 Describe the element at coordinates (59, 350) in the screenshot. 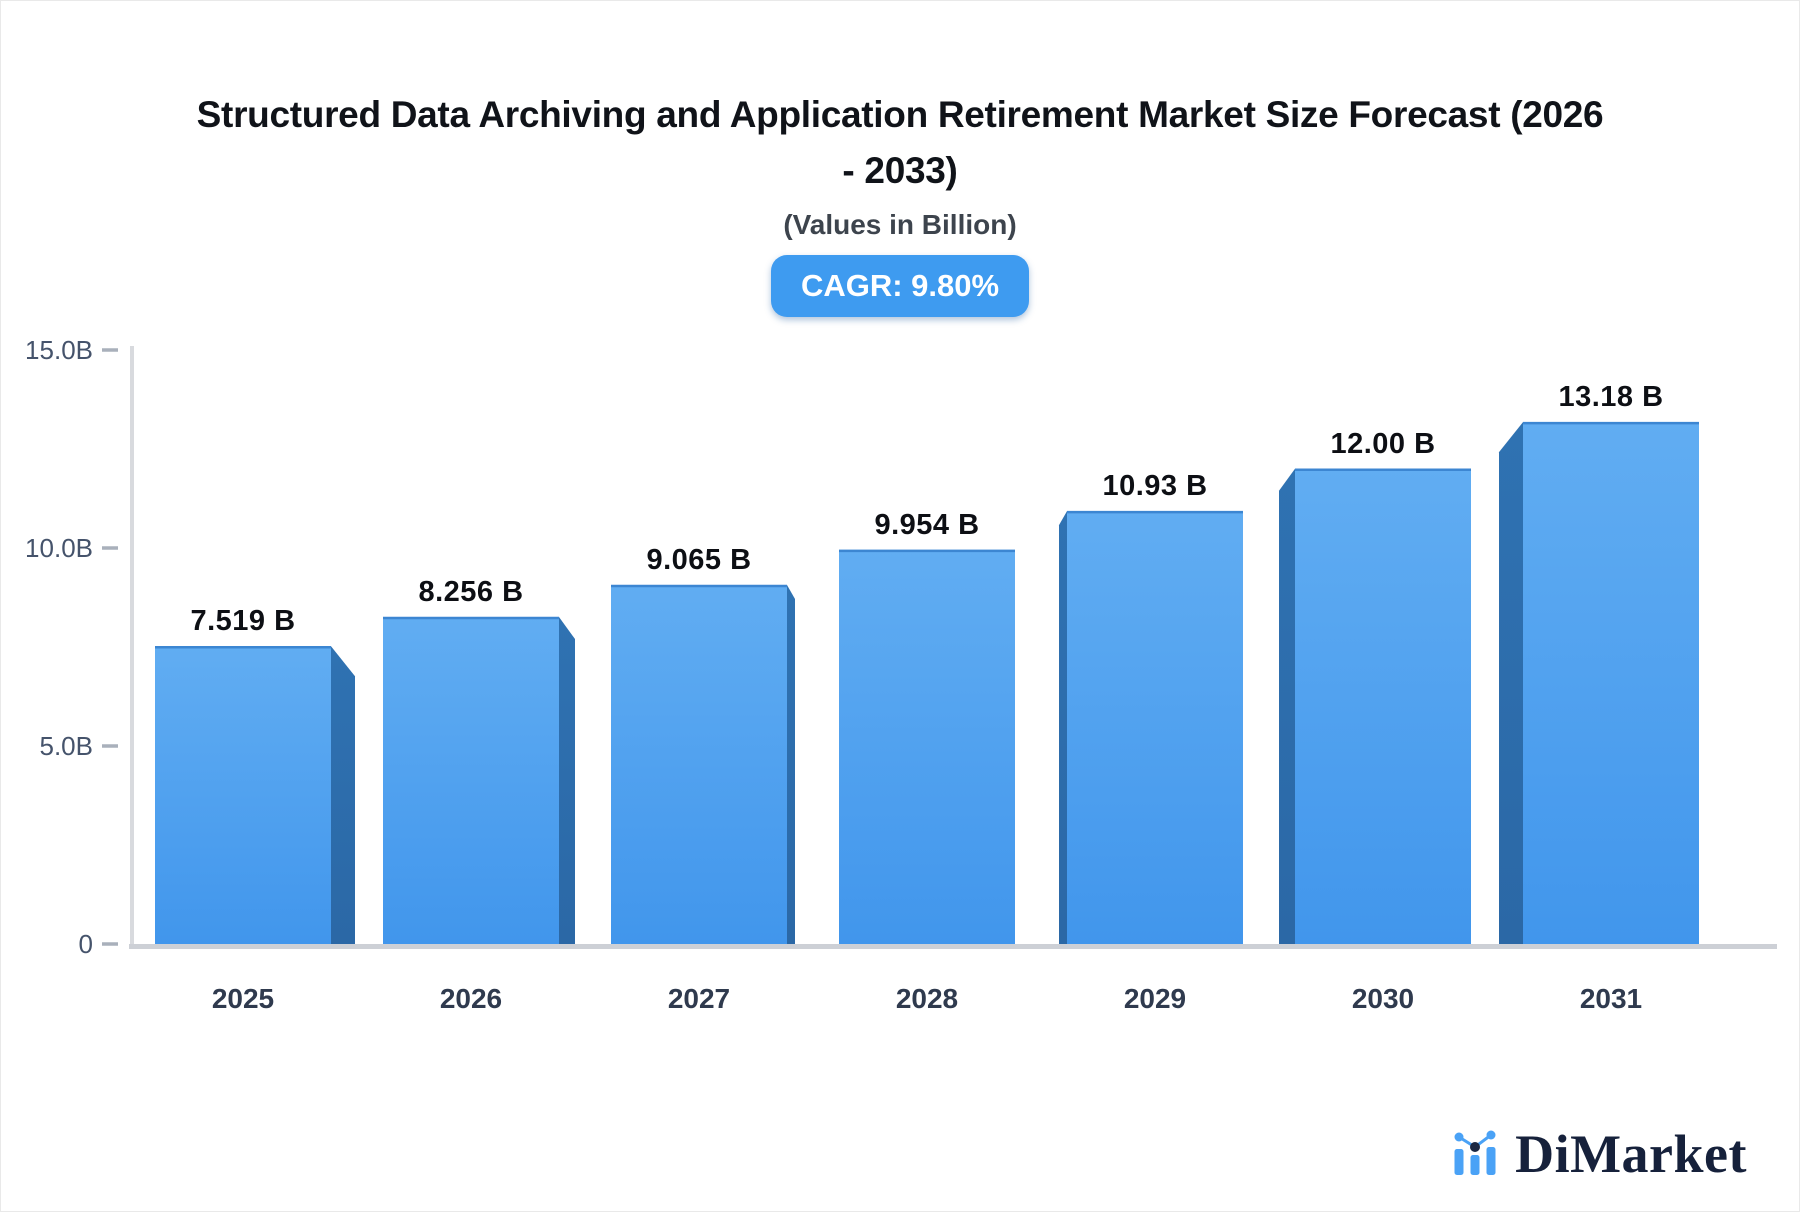

I see `y-tick-label: 15.0B` at that location.